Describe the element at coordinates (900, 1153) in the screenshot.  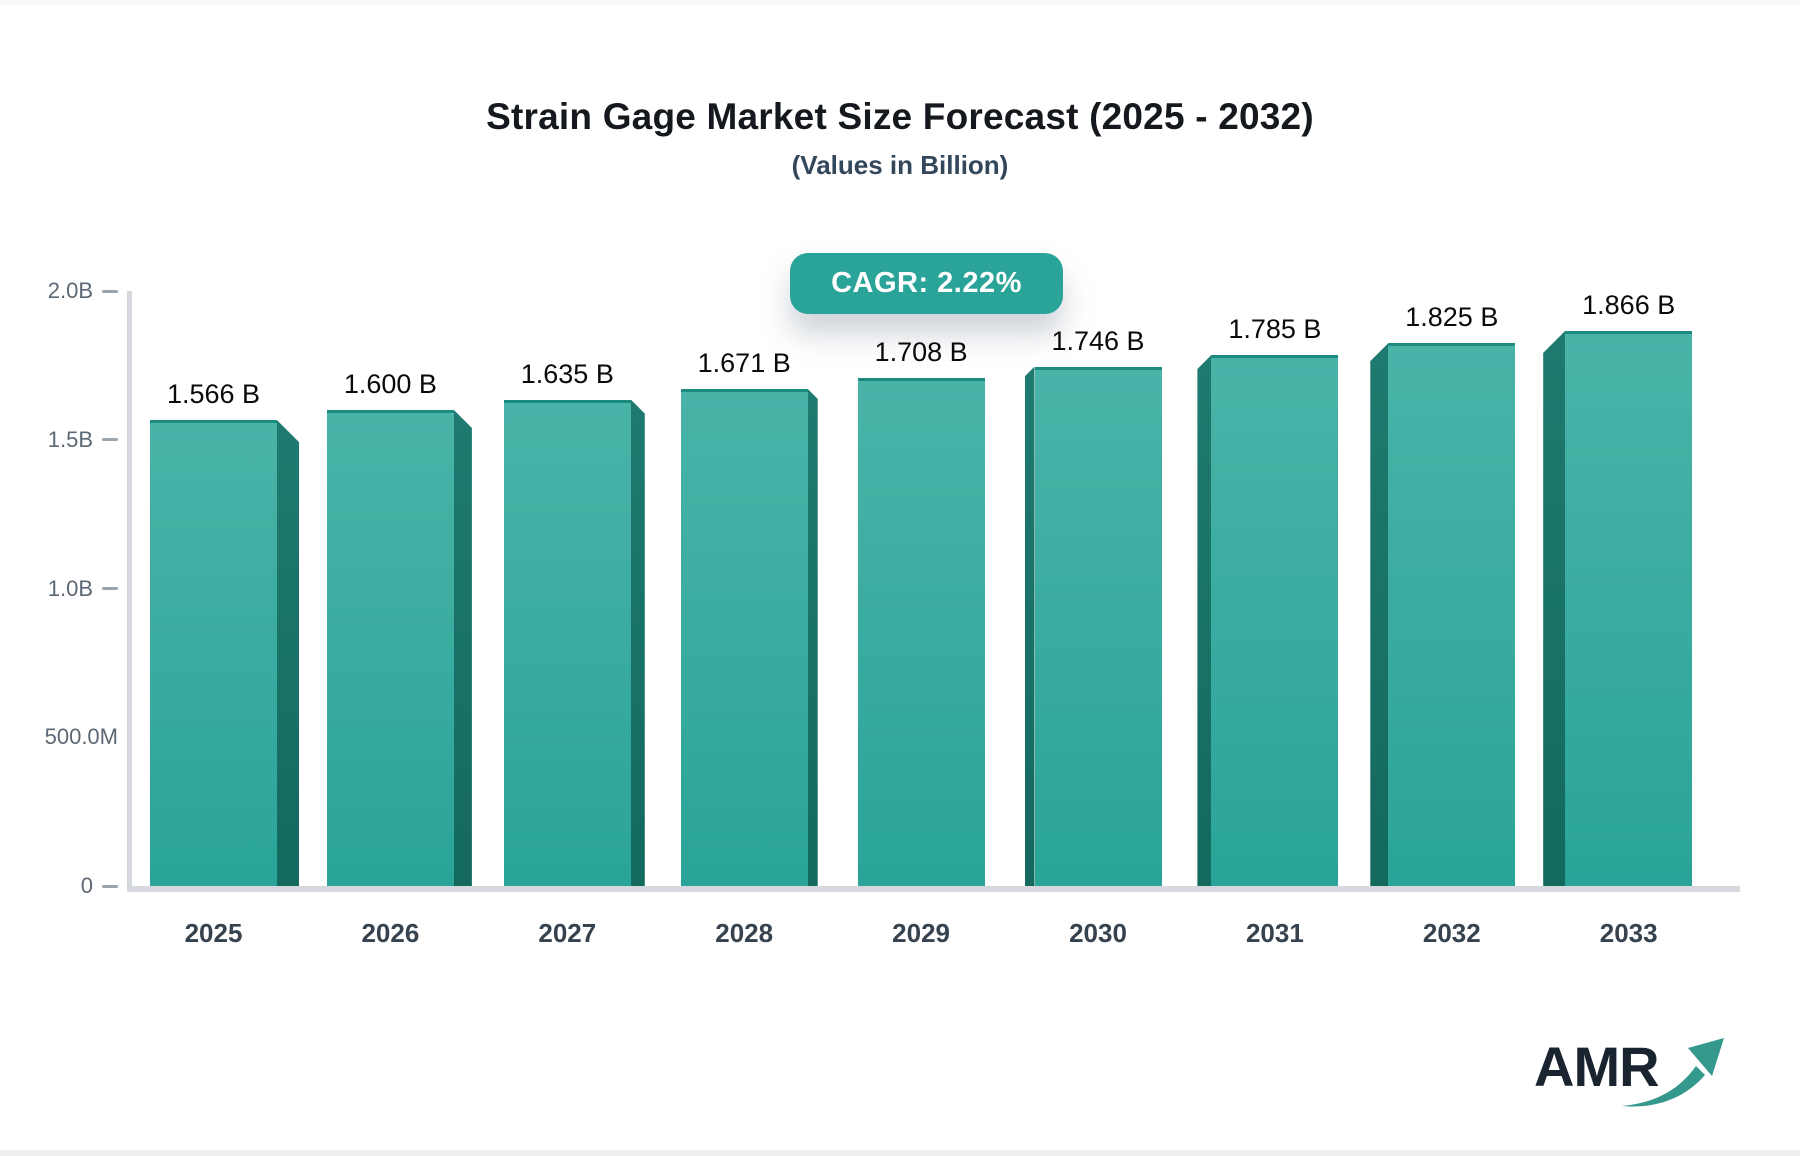
I see `bottom-edge-strip` at that location.